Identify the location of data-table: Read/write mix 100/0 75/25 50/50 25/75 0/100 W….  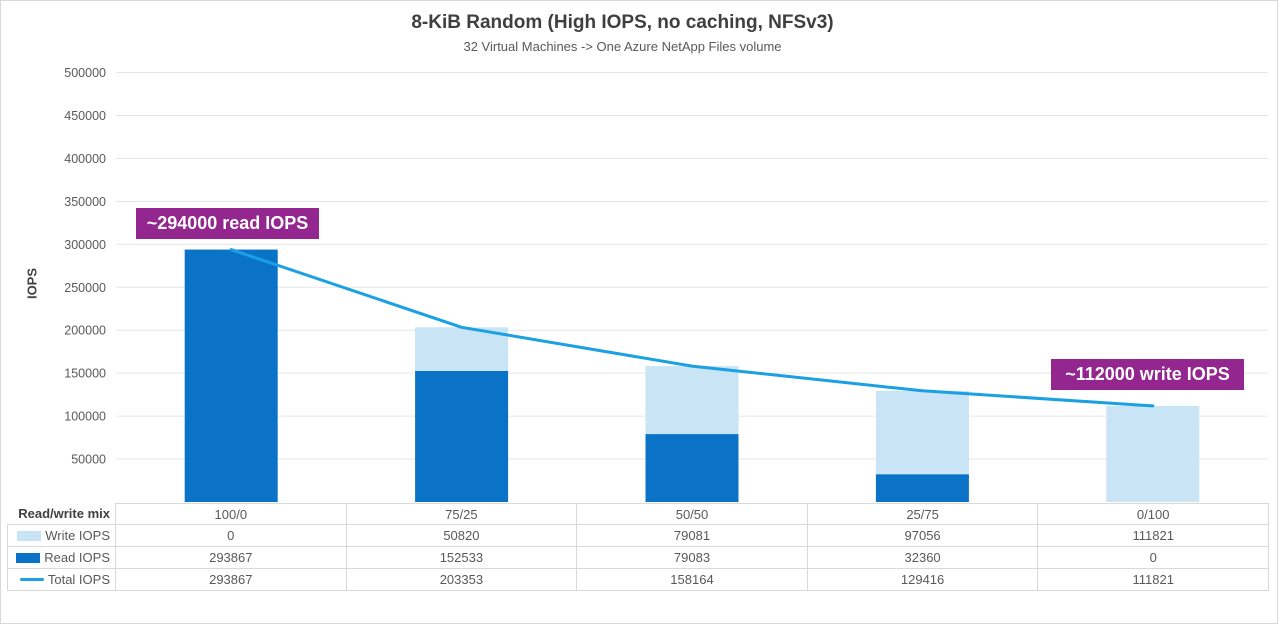
(638, 547).